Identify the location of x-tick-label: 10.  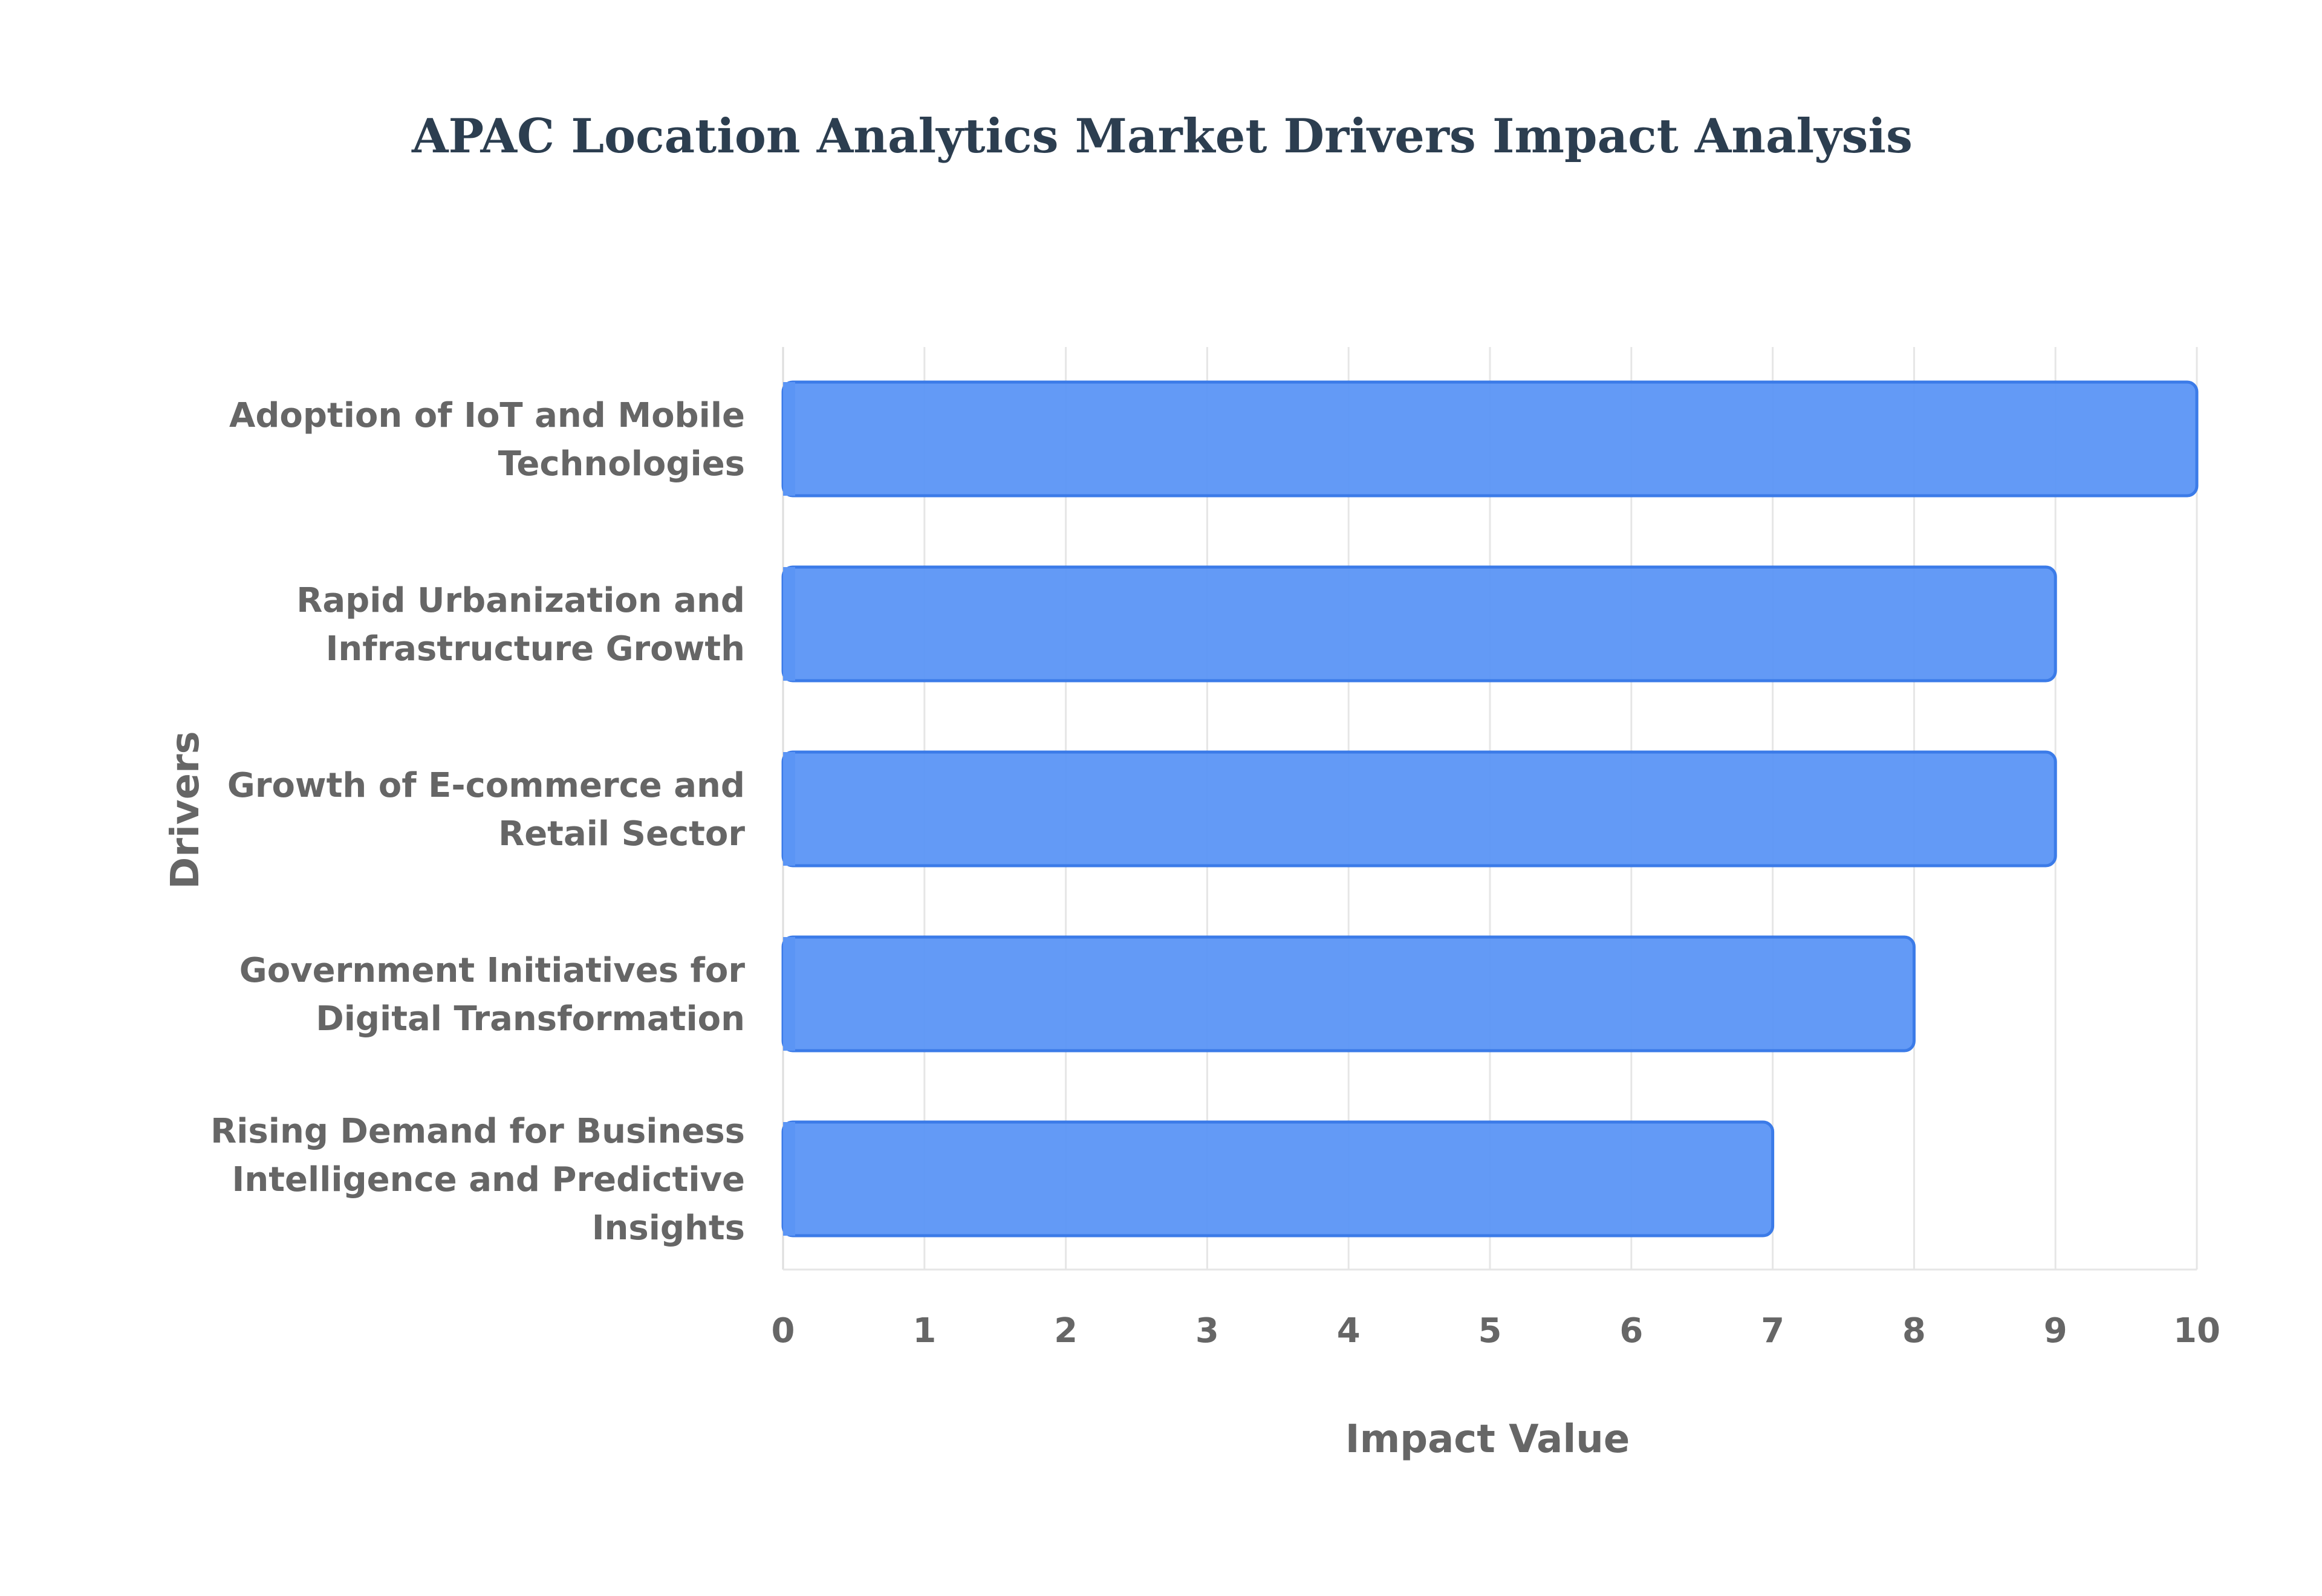
(2196, 1331).